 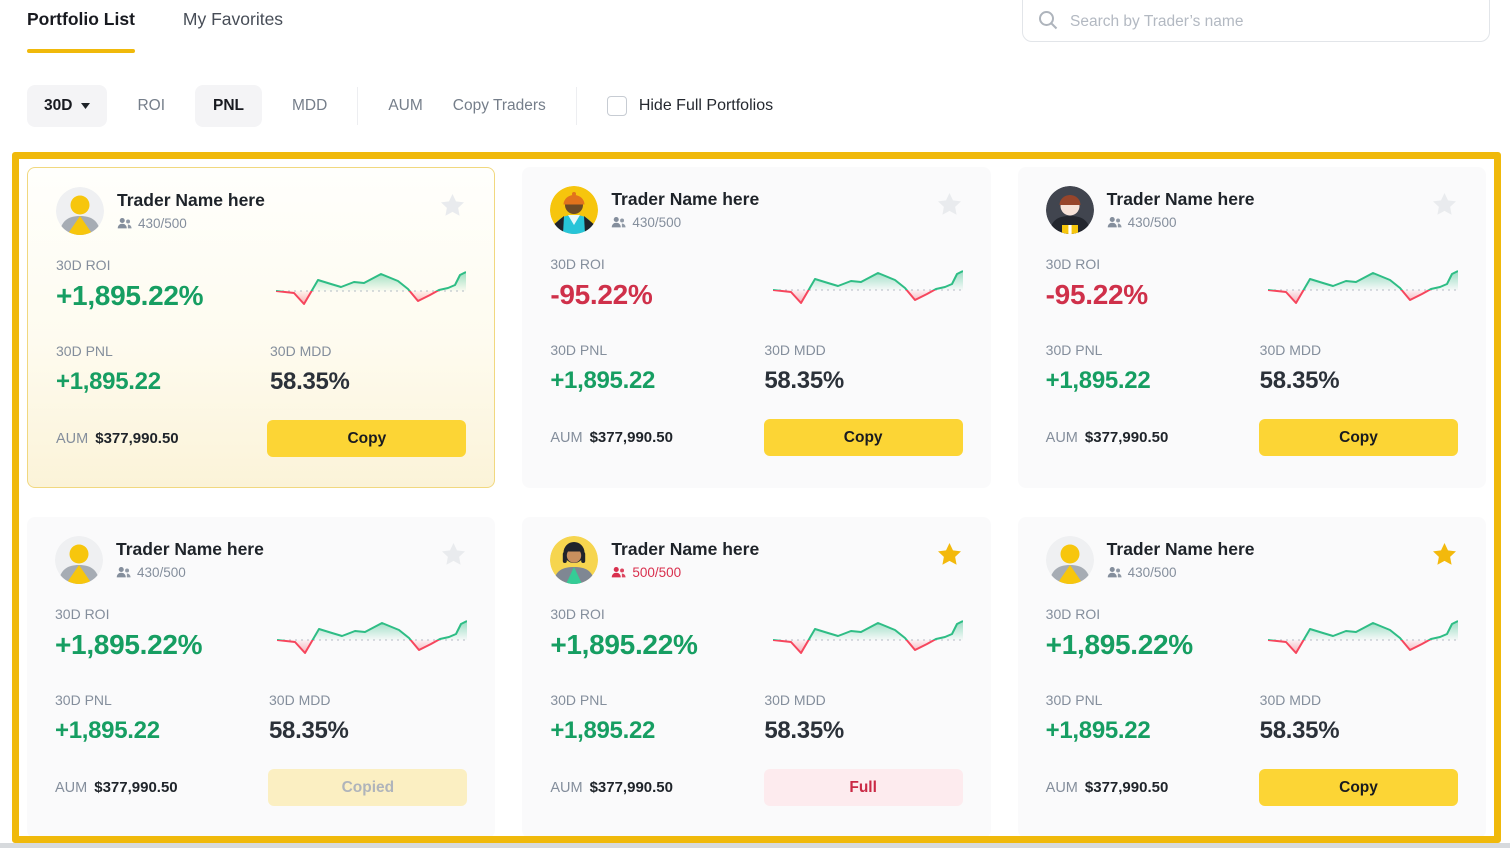 I want to click on timeframe-value: 30D, so click(x=58, y=105).